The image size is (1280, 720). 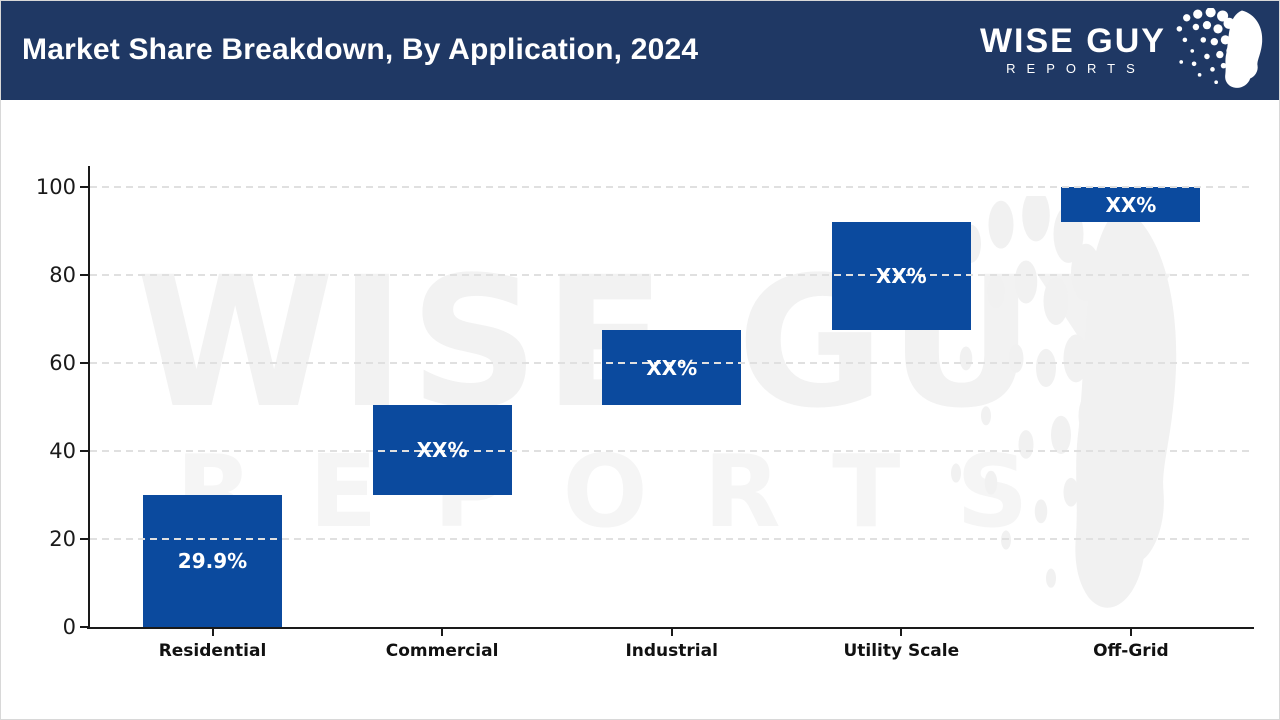 What do you see at coordinates (1076, 68) in the screenshot?
I see `logo-wordmark-line2: REPORTS` at bounding box center [1076, 68].